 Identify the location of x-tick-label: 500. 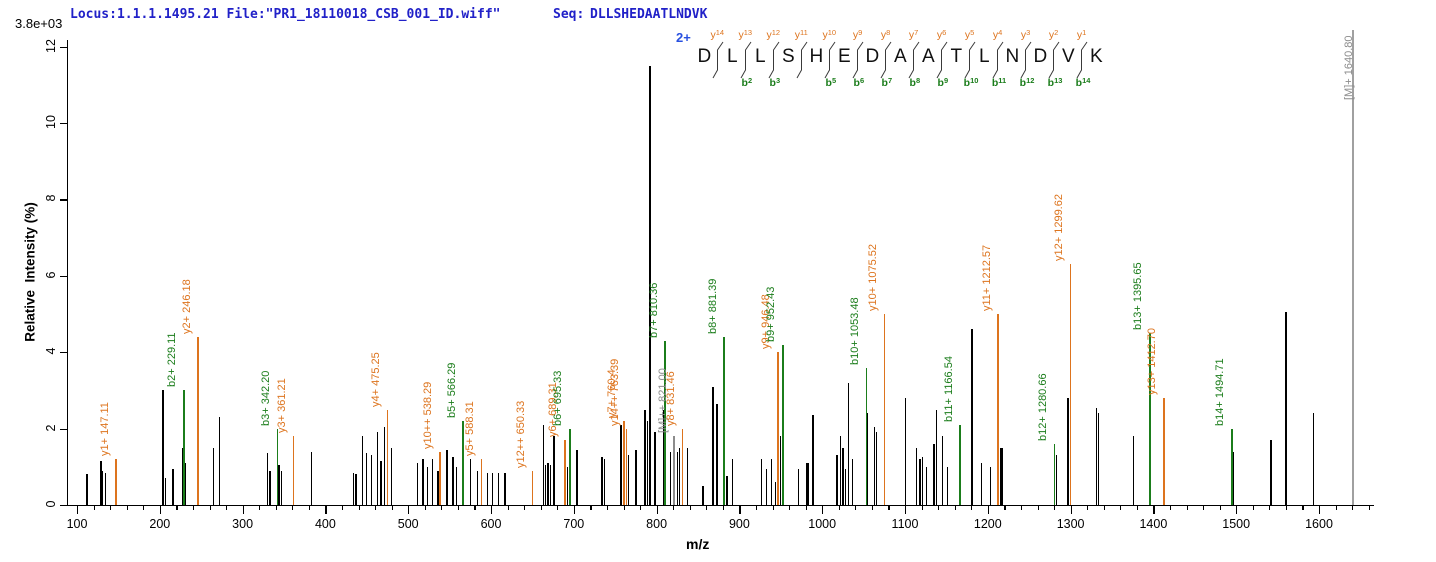
(408, 524).